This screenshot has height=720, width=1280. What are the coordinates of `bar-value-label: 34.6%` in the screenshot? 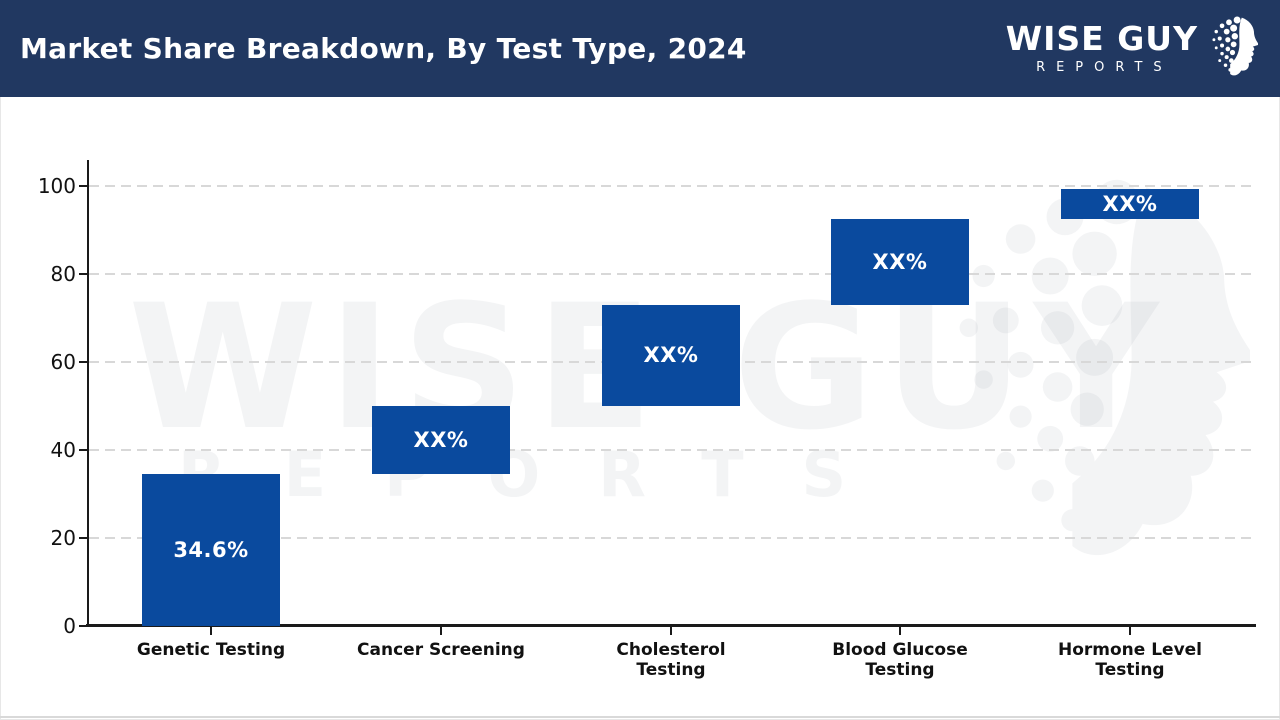 It's located at (211, 549).